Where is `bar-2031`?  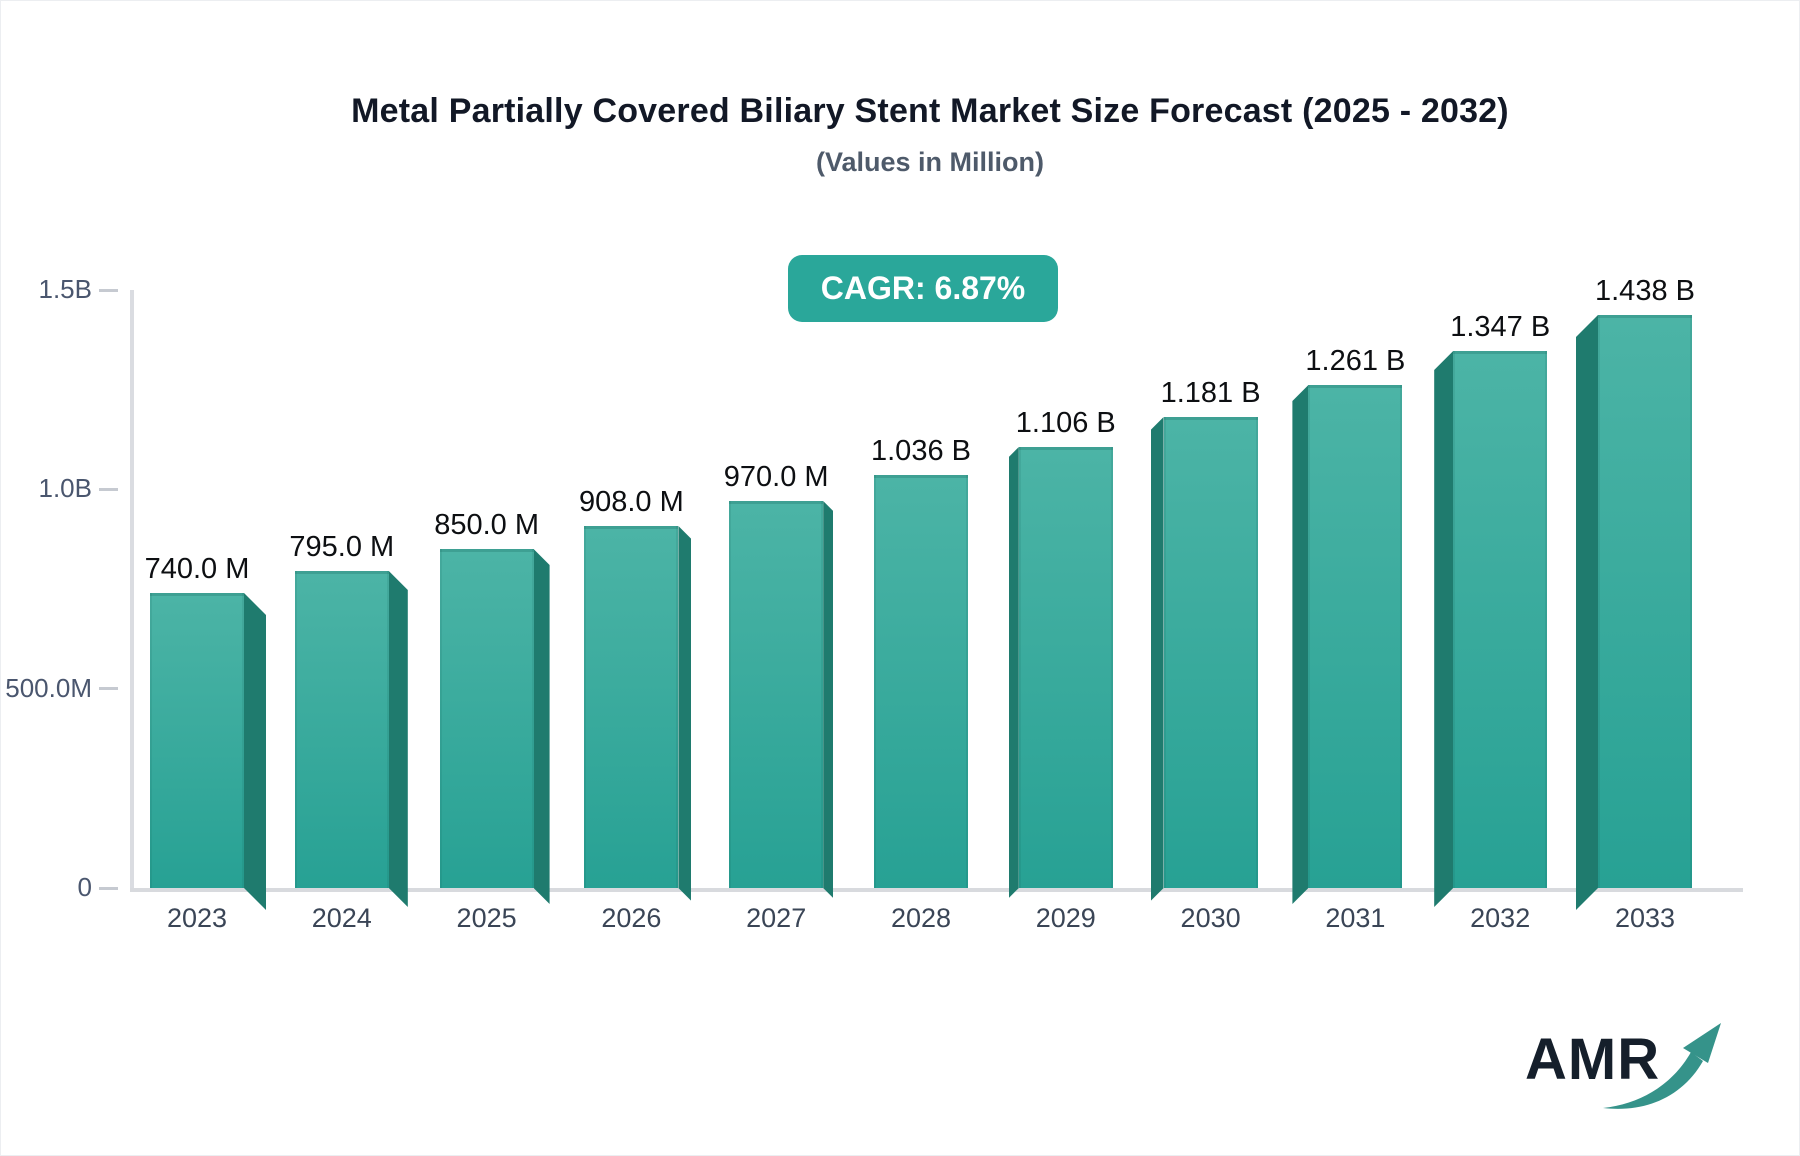 bar-2031 is located at coordinates (1355, 636).